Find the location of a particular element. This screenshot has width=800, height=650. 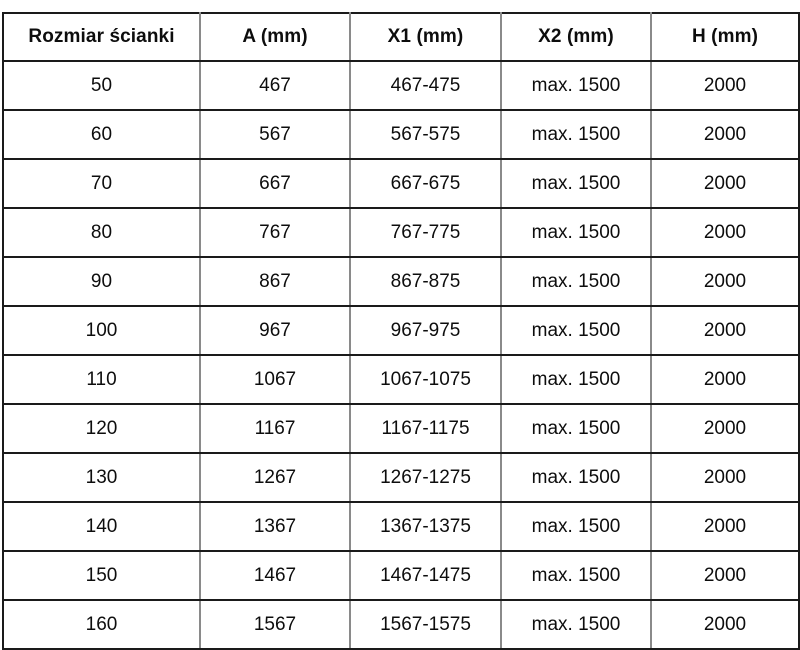

cell-size: 130 is located at coordinates (101, 477).